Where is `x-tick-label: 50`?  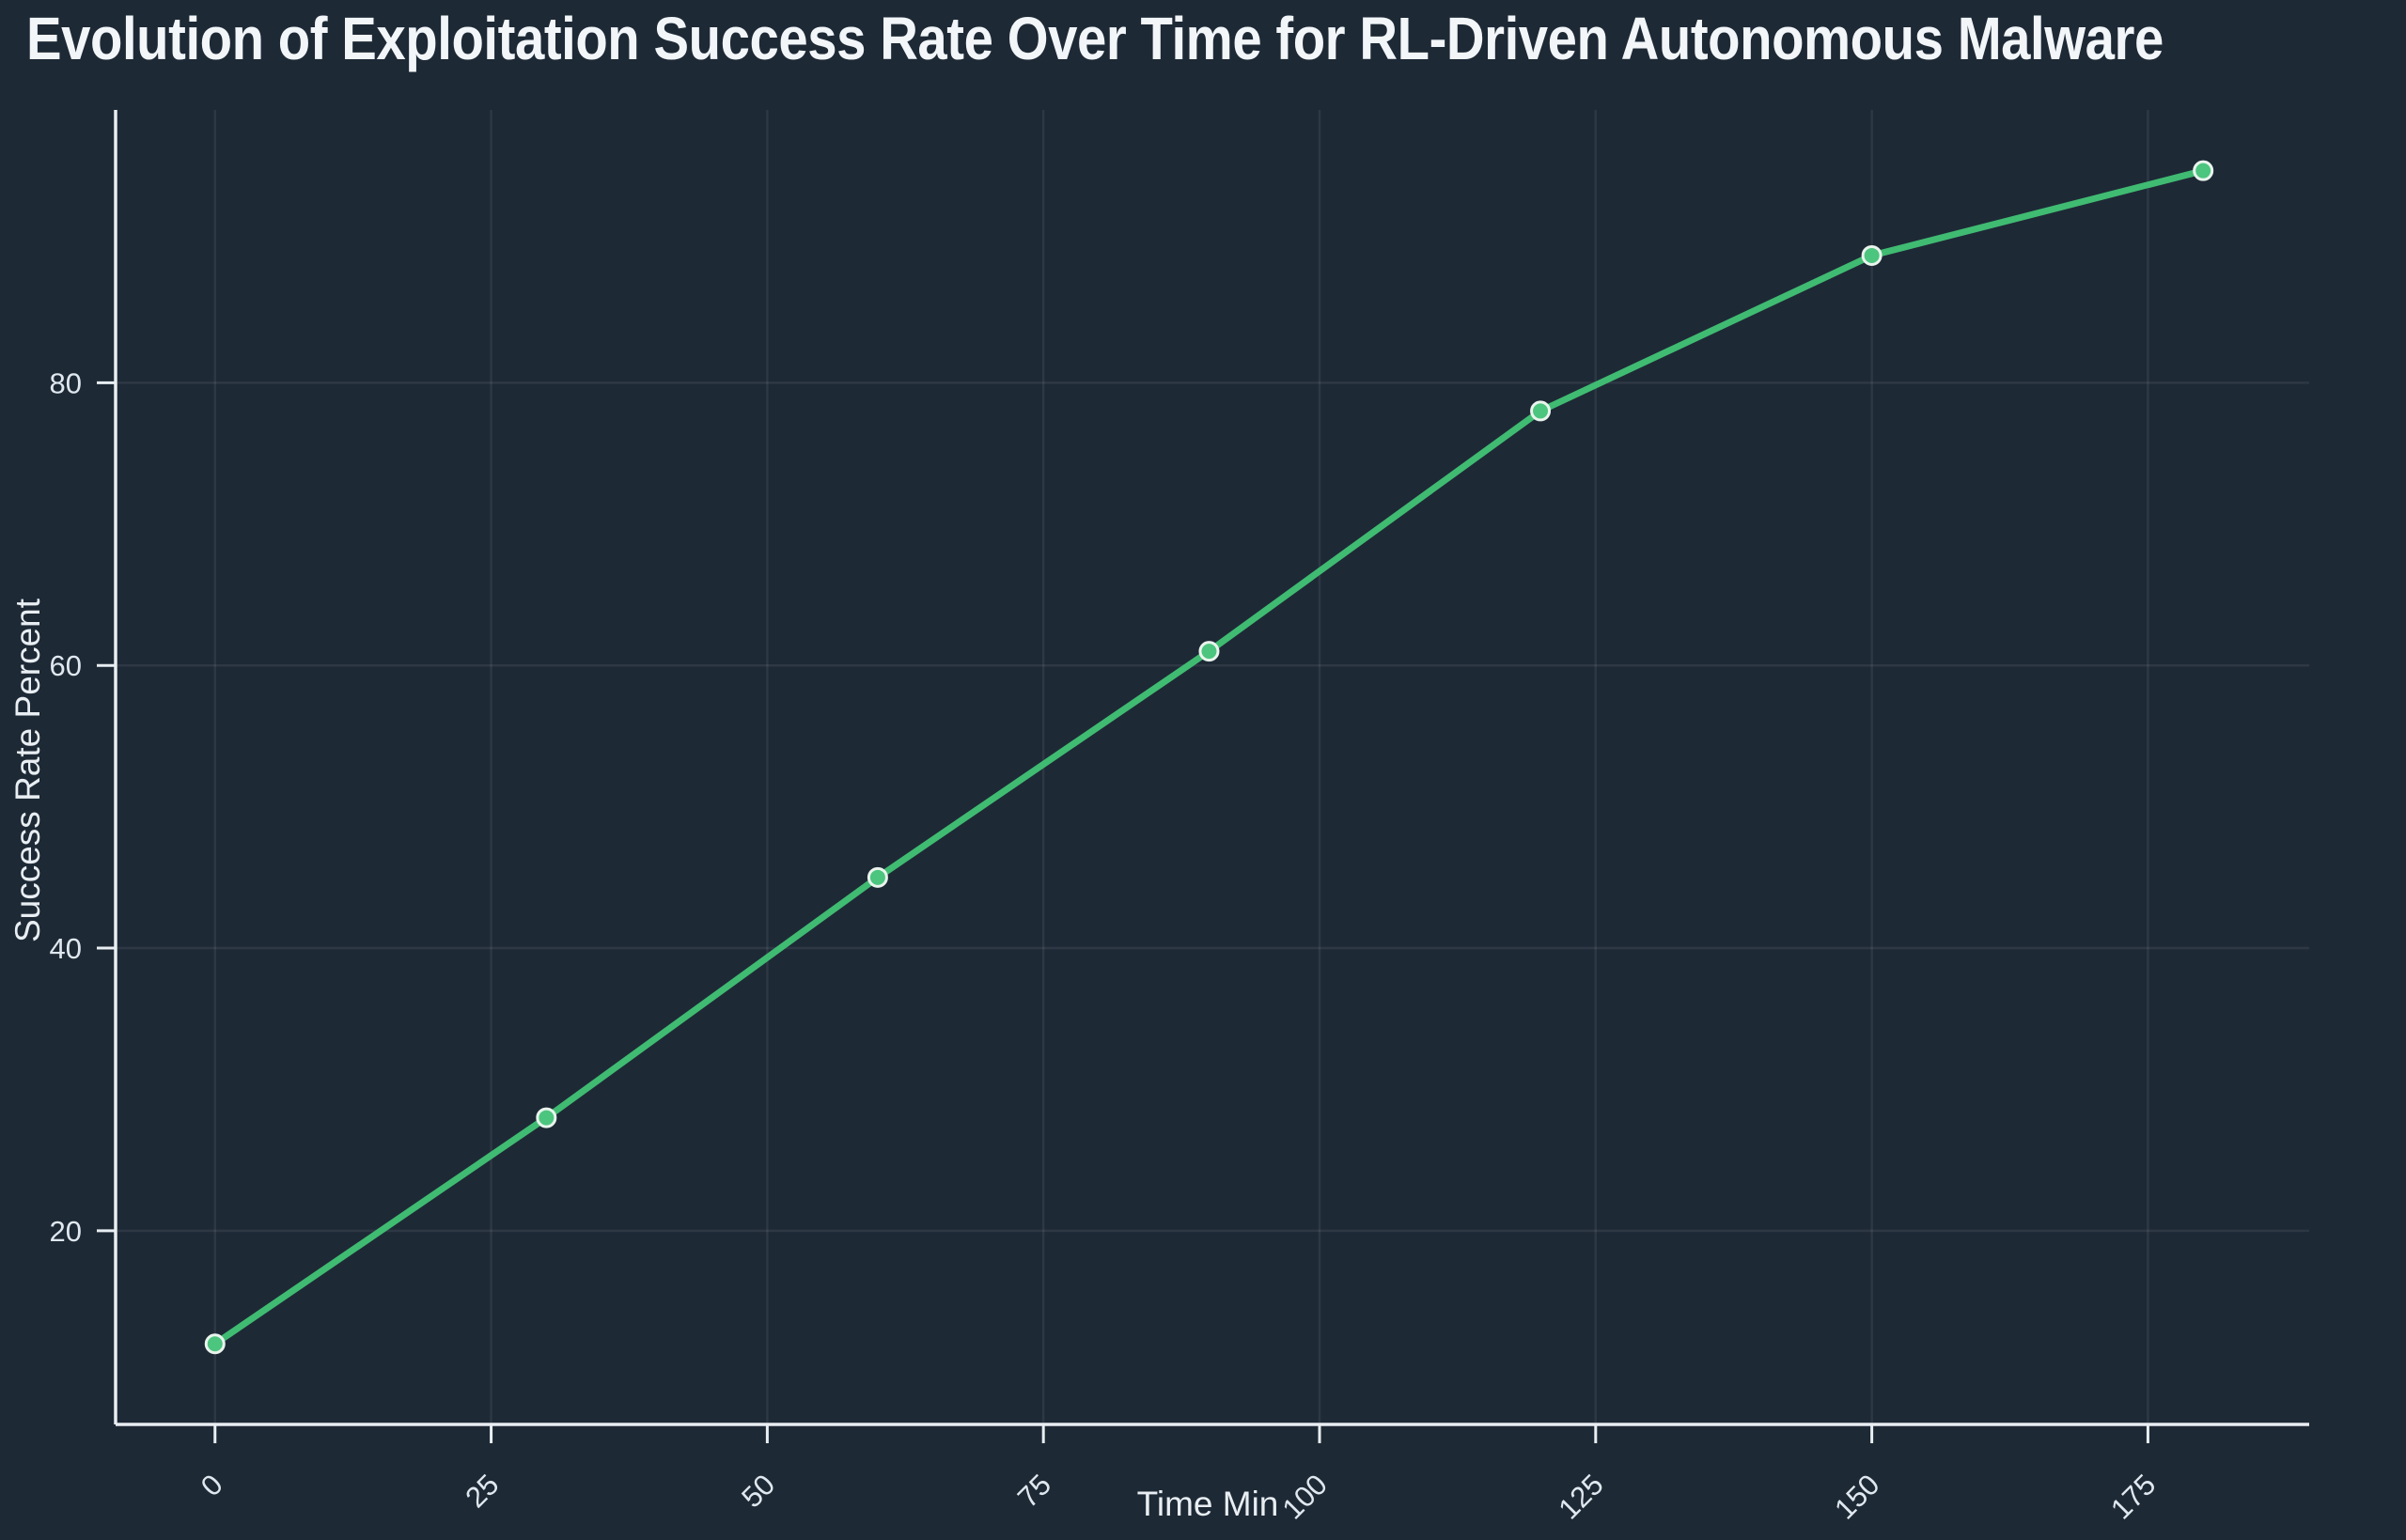
x-tick-label: 50 is located at coordinates (758, 1491).